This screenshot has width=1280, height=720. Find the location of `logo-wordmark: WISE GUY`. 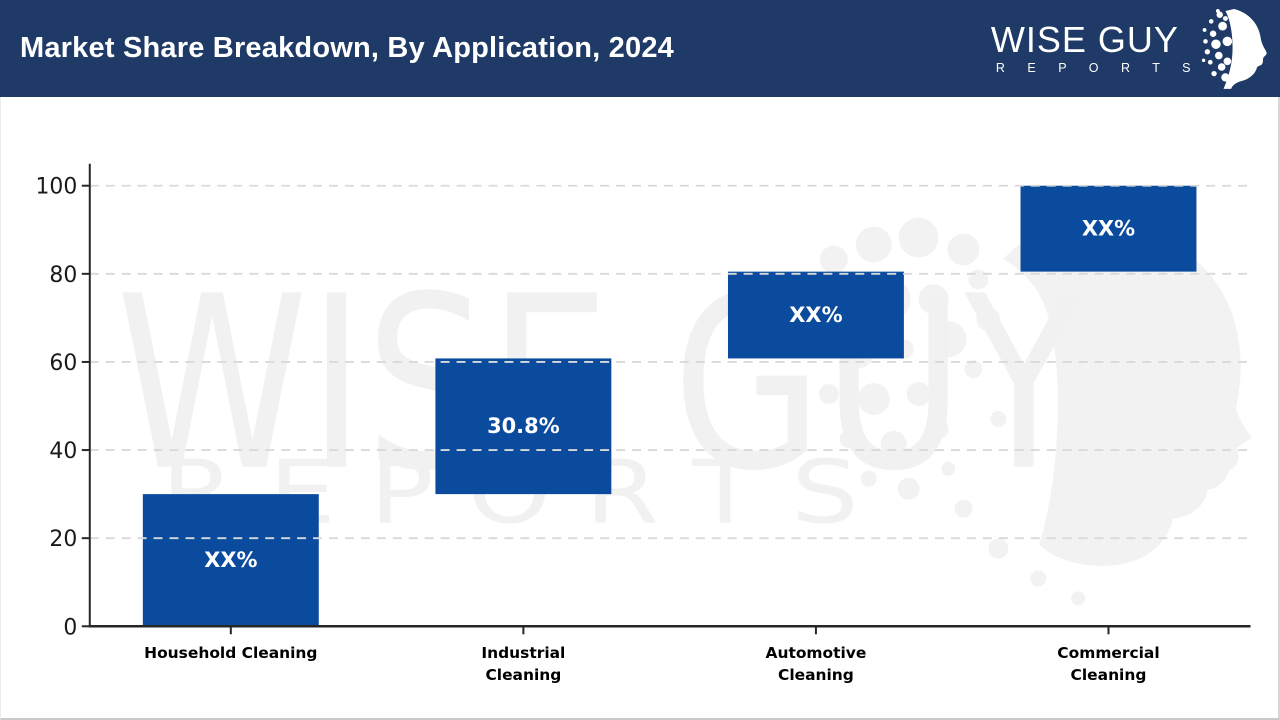

logo-wordmark: WISE GUY is located at coordinates (1084, 39).